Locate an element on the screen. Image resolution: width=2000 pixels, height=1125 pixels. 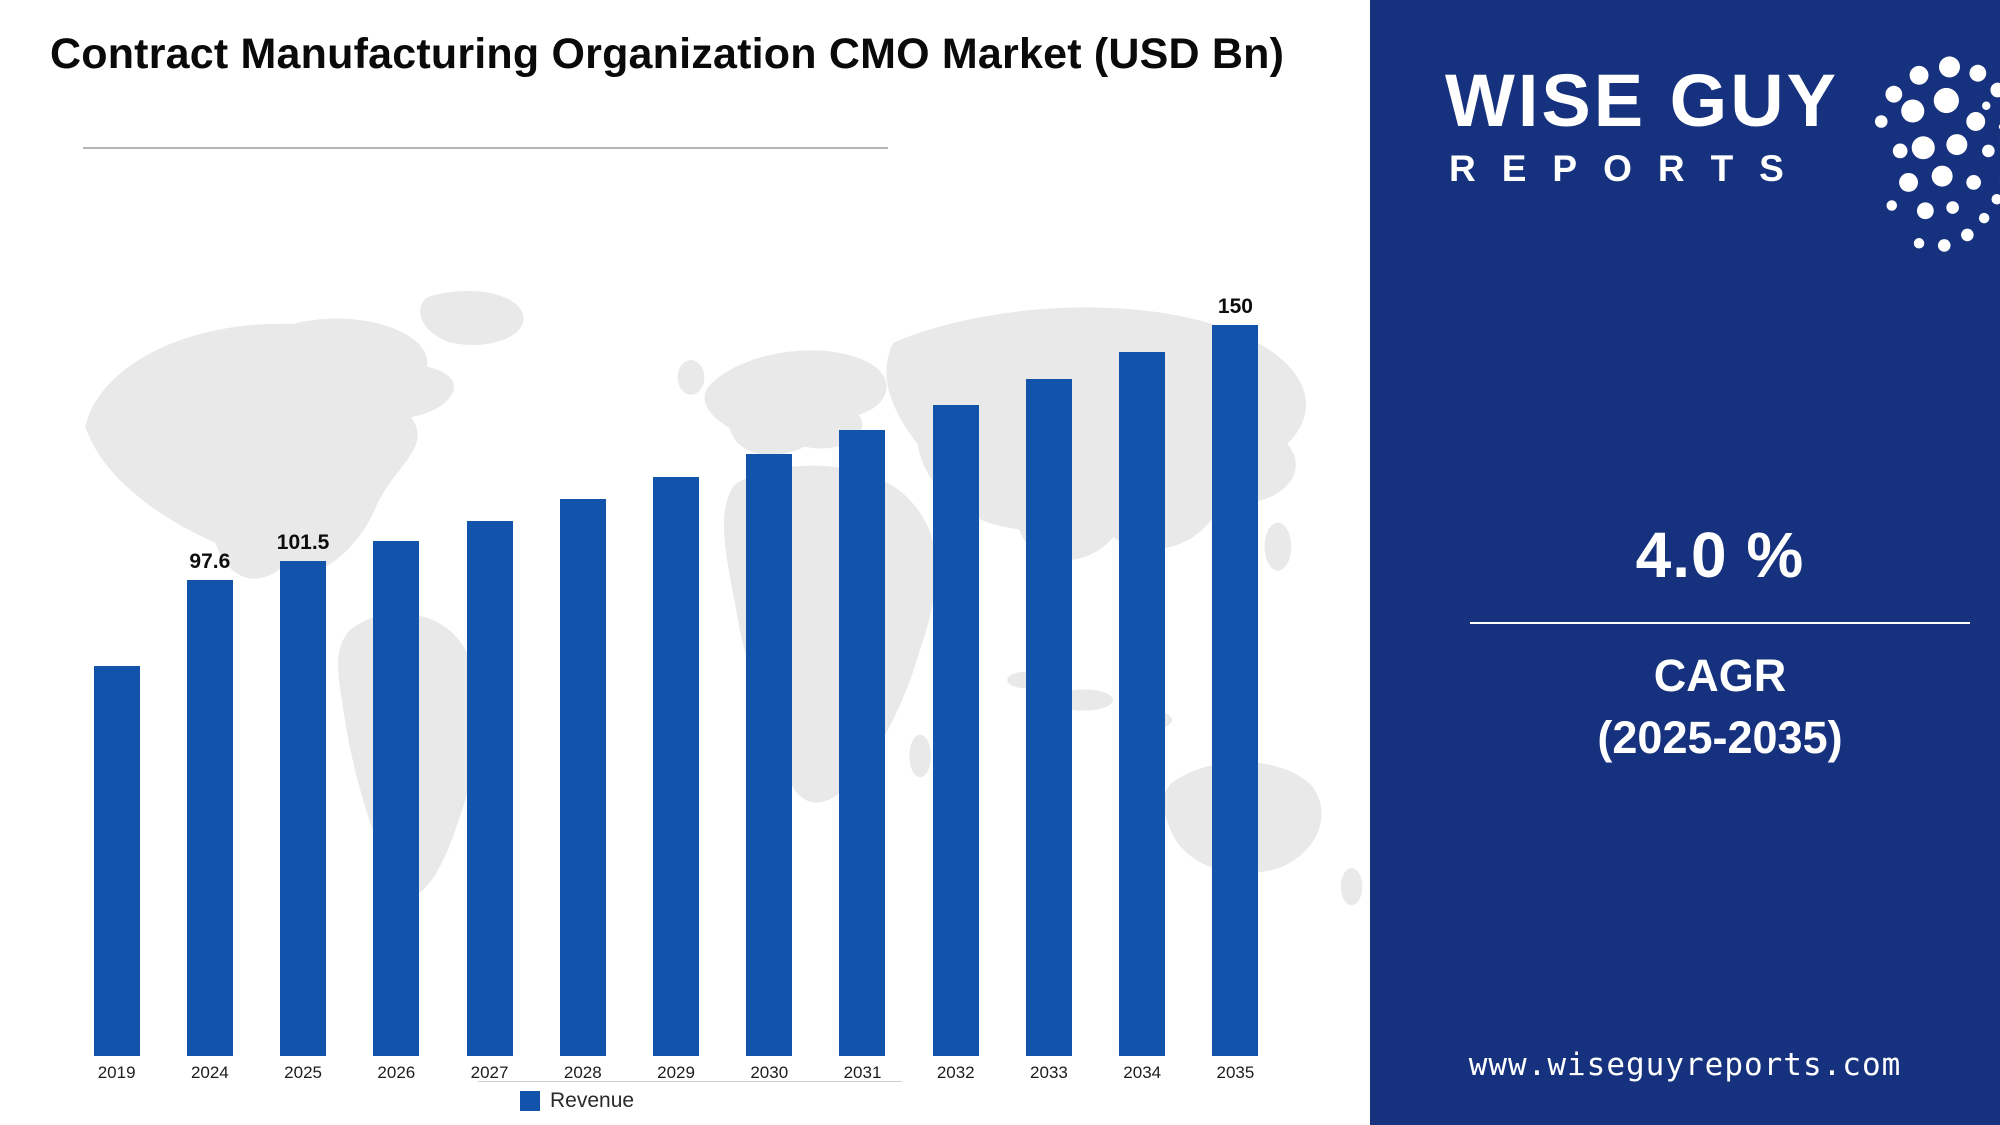
bar-revenue-2032 is located at coordinates (955, 730).